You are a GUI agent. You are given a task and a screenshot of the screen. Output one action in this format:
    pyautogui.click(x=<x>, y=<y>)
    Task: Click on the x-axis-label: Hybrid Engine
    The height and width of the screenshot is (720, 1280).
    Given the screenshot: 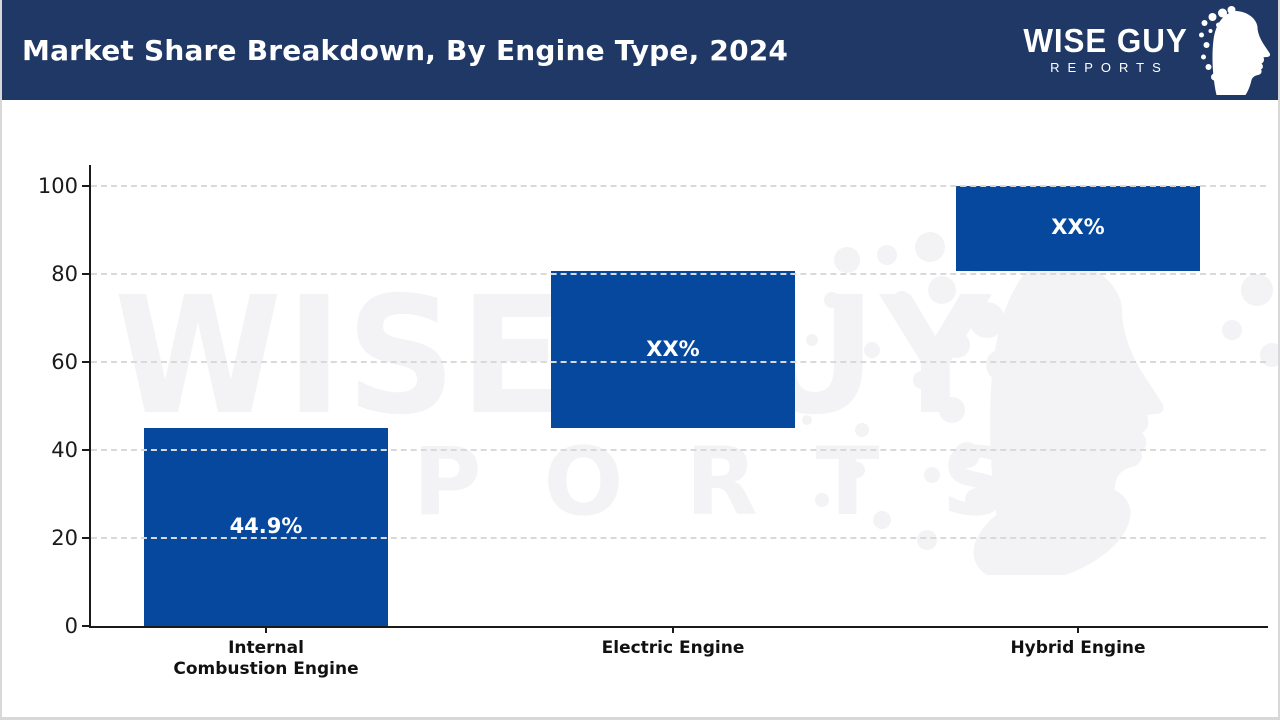 What is the action you would take?
    pyautogui.click(x=1078, y=648)
    